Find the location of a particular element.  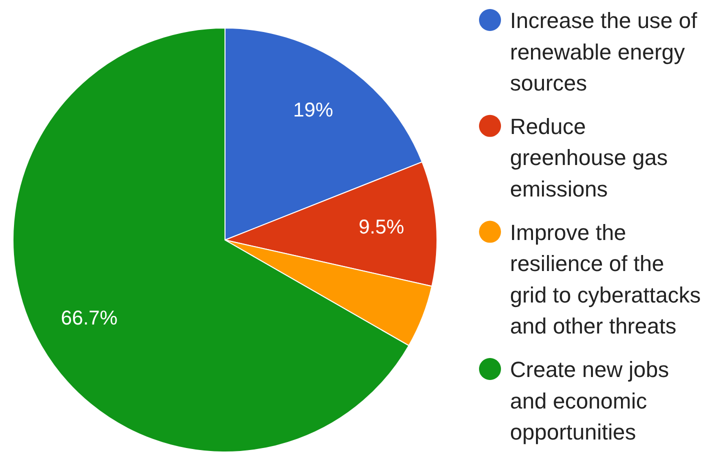

legend-label: Create new jobs and economic opportunities is located at coordinates (589, 401).